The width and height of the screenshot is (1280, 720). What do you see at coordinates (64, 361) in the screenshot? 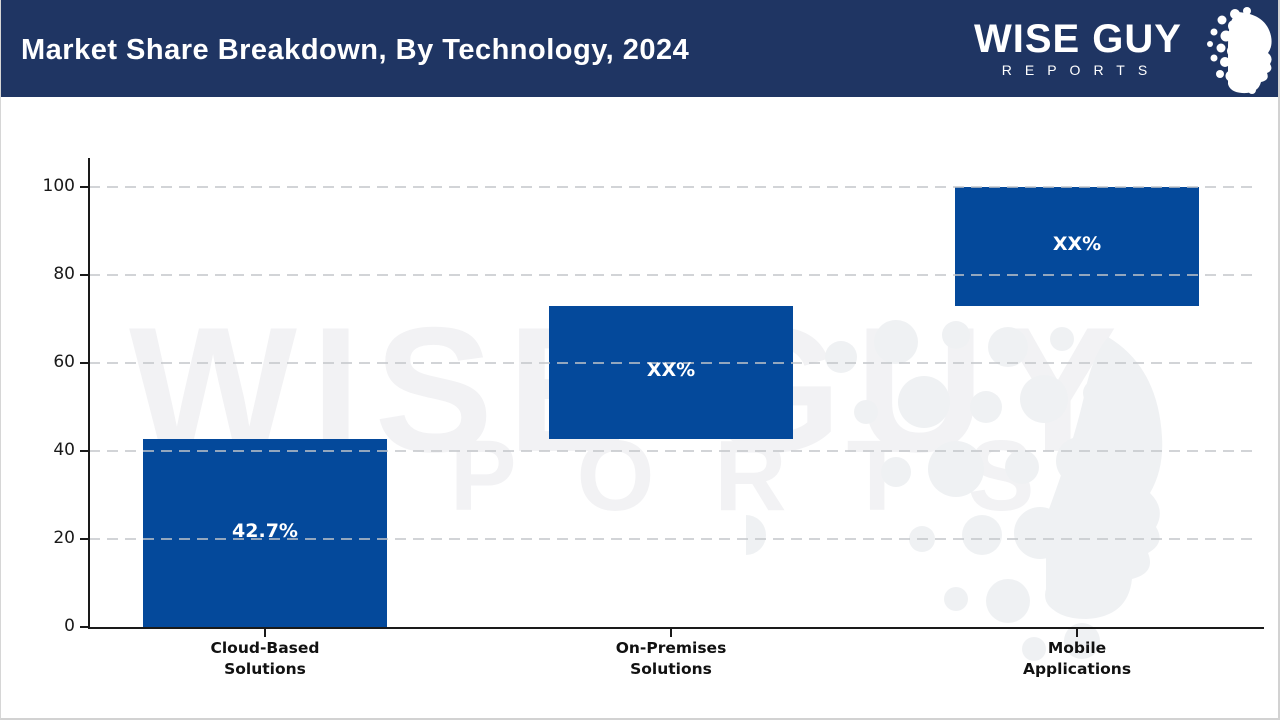
I see `y-tick-label-60: 60` at bounding box center [64, 361].